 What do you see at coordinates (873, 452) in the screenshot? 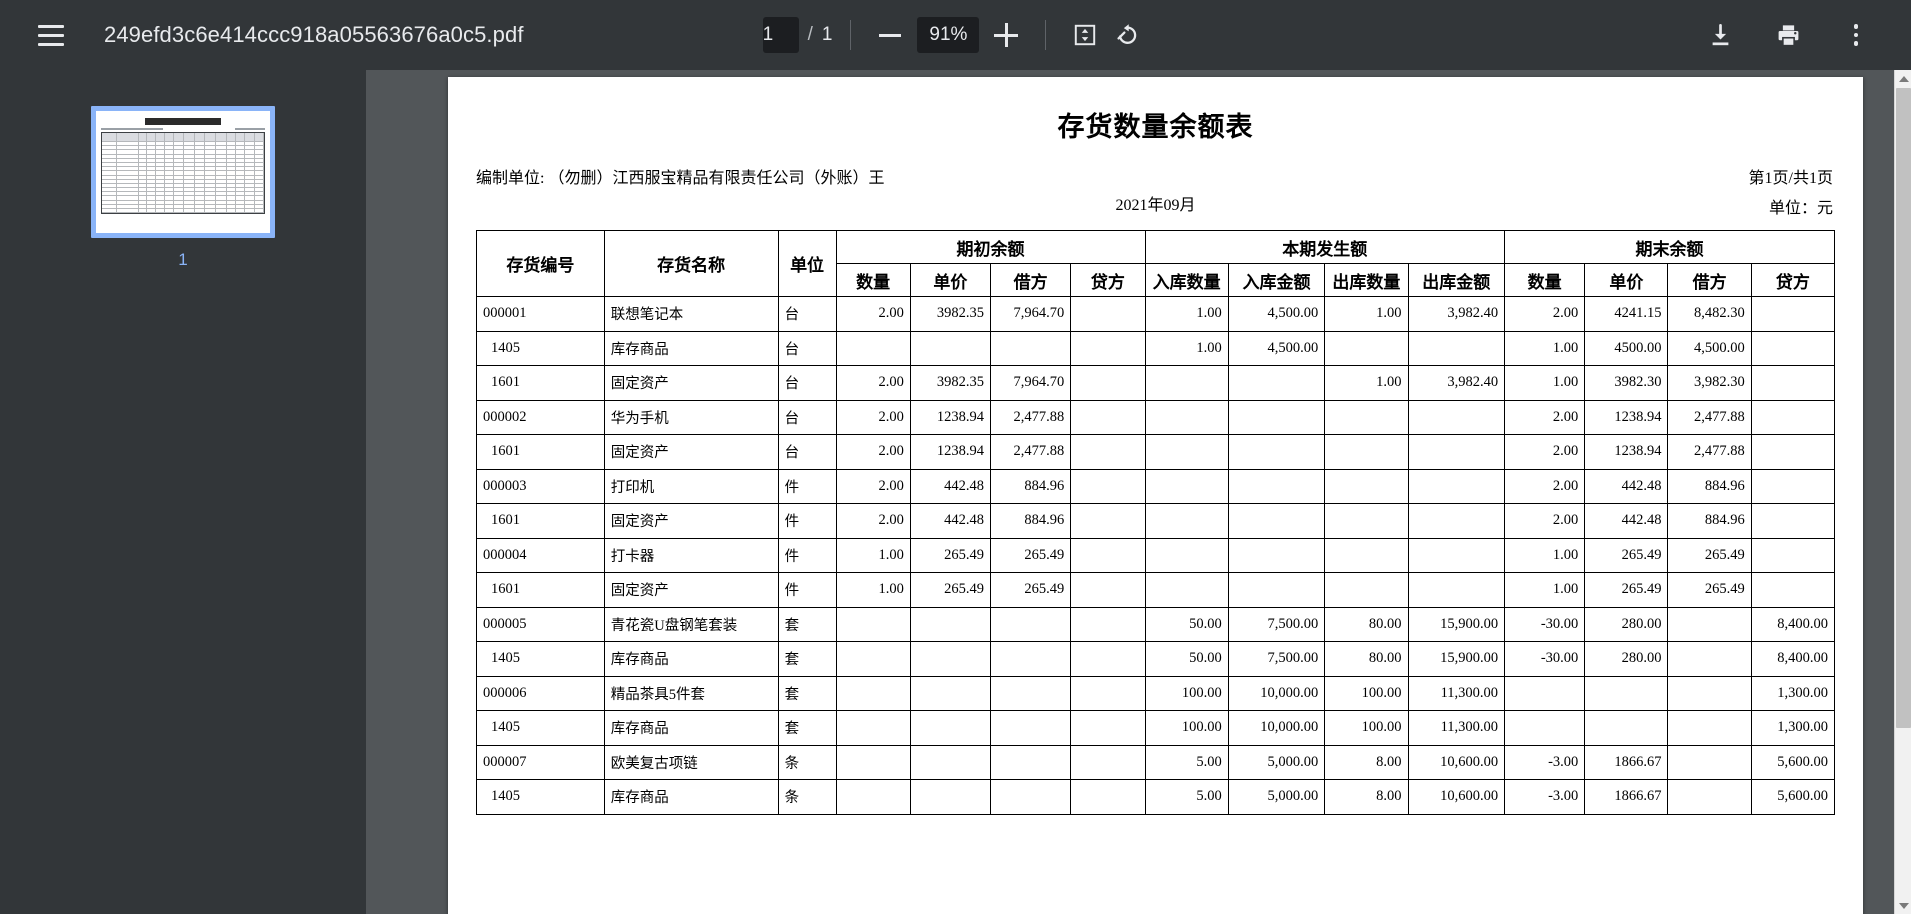
I see `cell-open-qty: 2.00` at bounding box center [873, 452].